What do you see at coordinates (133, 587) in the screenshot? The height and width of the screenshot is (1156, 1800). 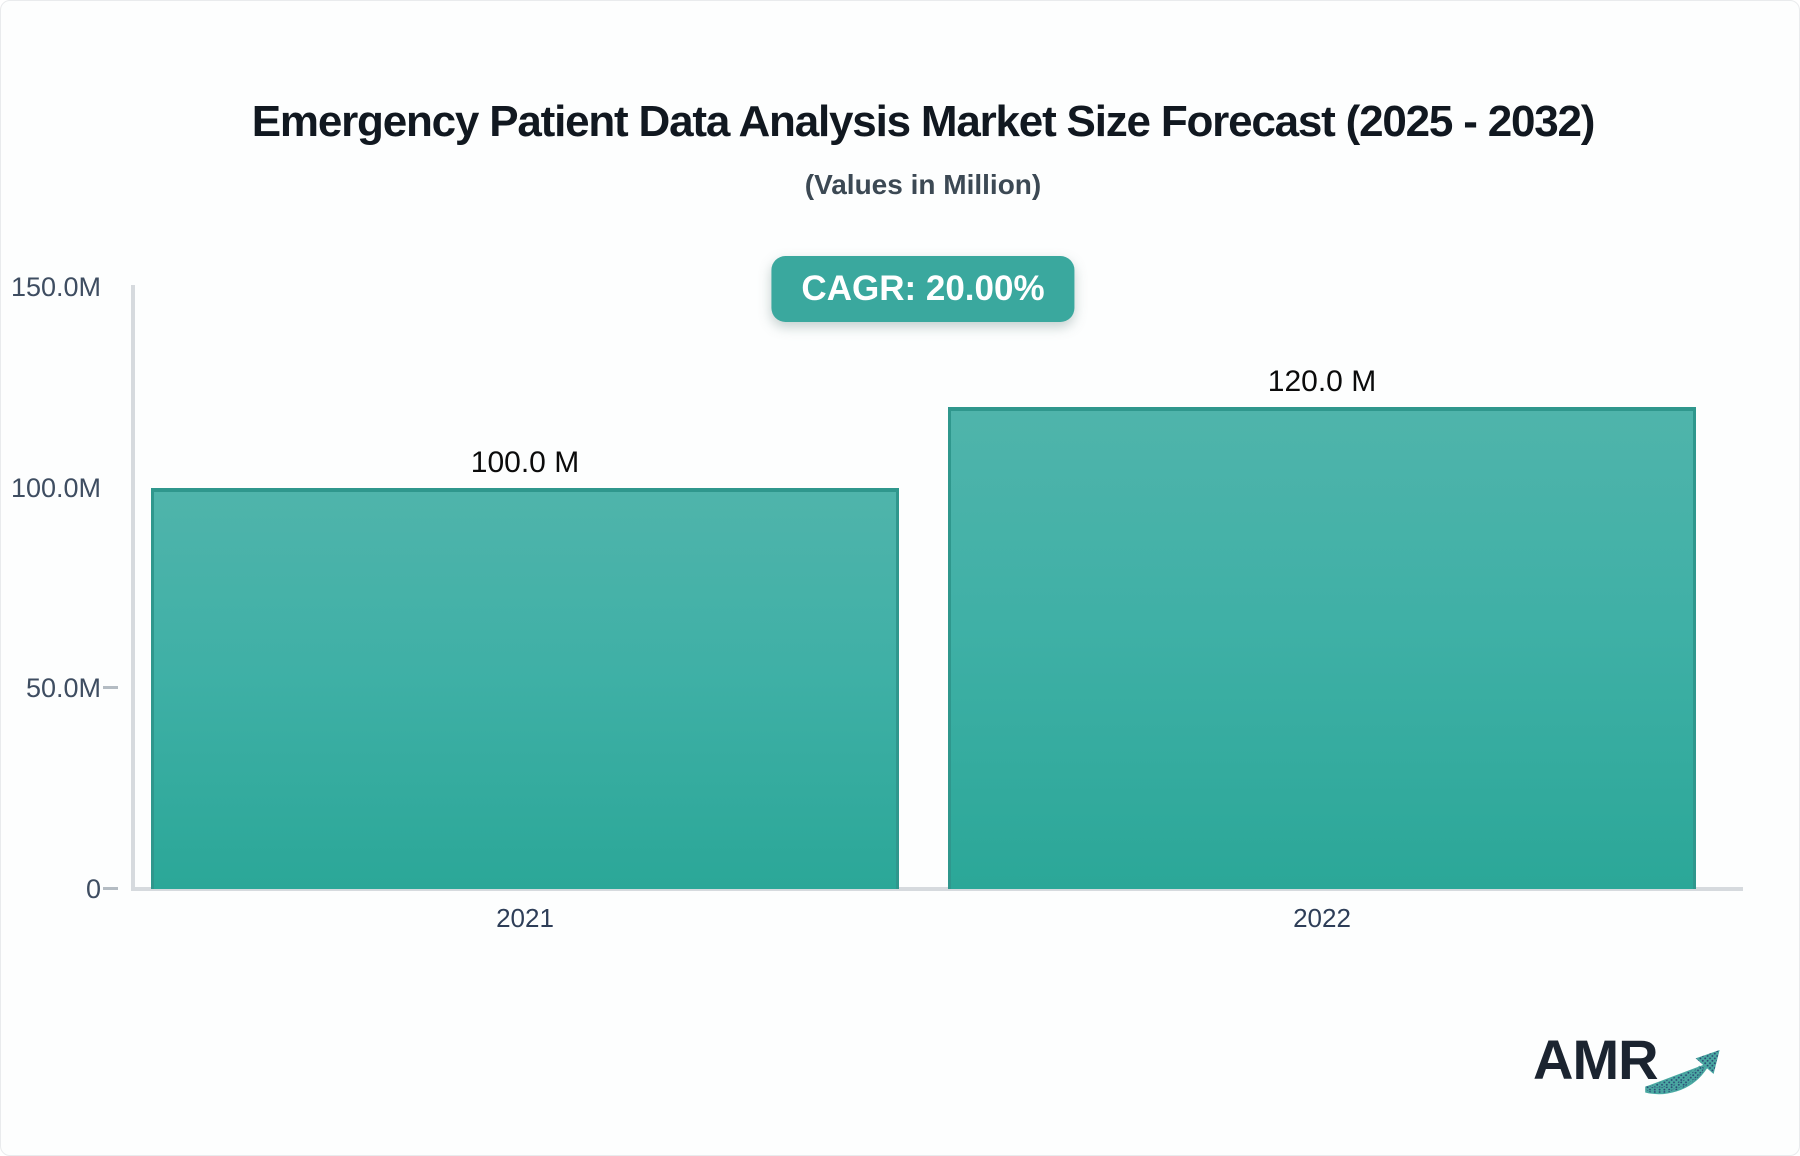 I see `y-axis-line` at bounding box center [133, 587].